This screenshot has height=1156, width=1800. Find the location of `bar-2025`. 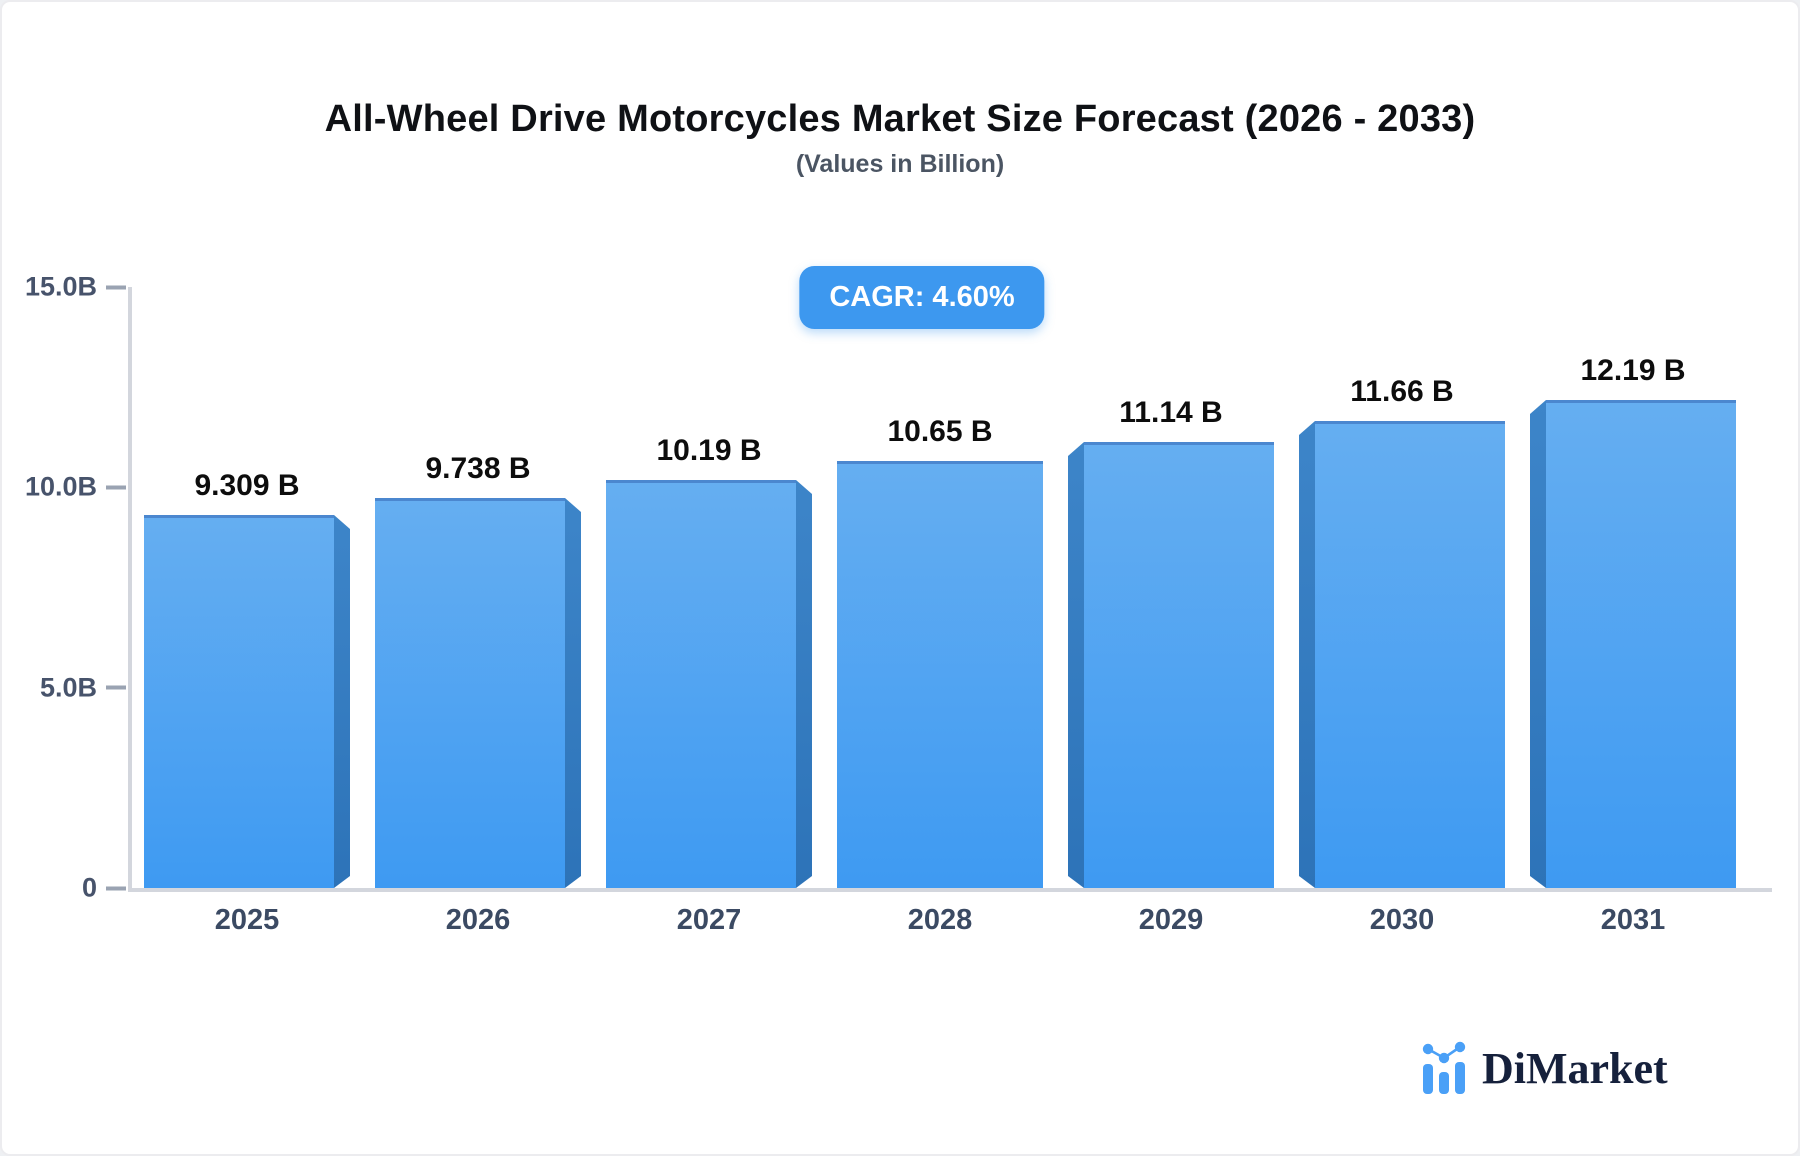

bar-2025 is located at coordinates (247, 701).